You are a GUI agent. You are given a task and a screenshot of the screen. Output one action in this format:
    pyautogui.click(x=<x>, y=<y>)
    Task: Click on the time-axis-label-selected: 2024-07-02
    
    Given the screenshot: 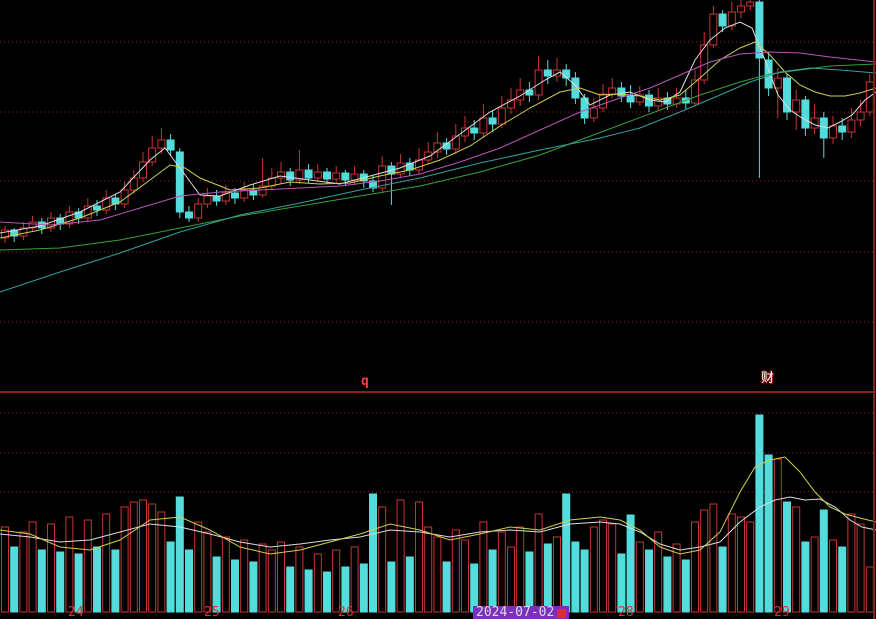 What is the action you would take?
    pyautogui.click(x=521, y=612)
    